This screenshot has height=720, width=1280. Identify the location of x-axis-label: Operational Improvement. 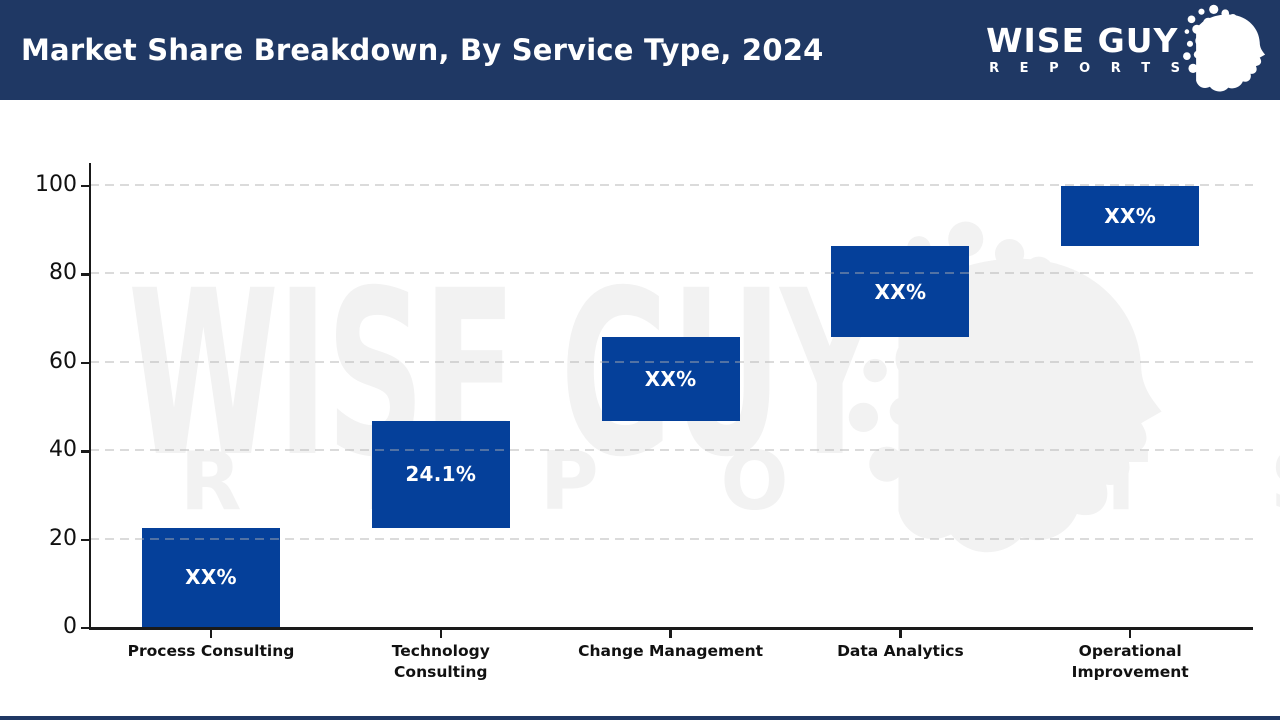
(1130, 662).